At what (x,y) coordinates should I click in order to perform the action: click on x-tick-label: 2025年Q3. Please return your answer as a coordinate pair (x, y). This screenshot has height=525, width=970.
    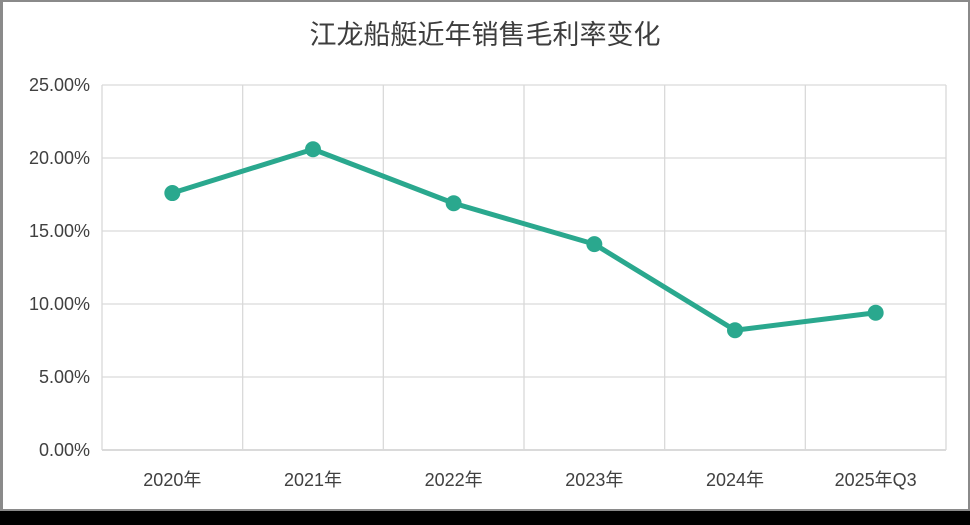
    Looking at the image, I should click on (876, 480).